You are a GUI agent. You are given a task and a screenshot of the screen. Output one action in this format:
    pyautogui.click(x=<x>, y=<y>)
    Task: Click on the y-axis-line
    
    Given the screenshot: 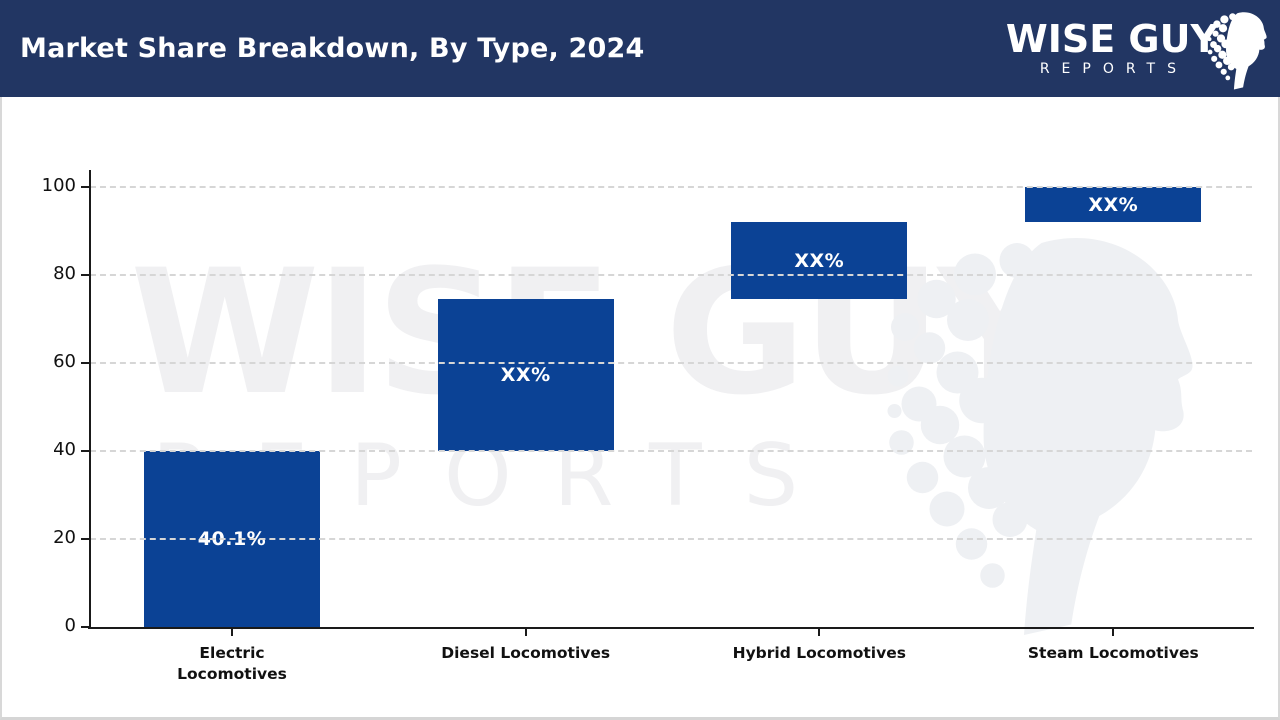 What is the action you would take?
    pyautogui.click(x=90, y=399)
    